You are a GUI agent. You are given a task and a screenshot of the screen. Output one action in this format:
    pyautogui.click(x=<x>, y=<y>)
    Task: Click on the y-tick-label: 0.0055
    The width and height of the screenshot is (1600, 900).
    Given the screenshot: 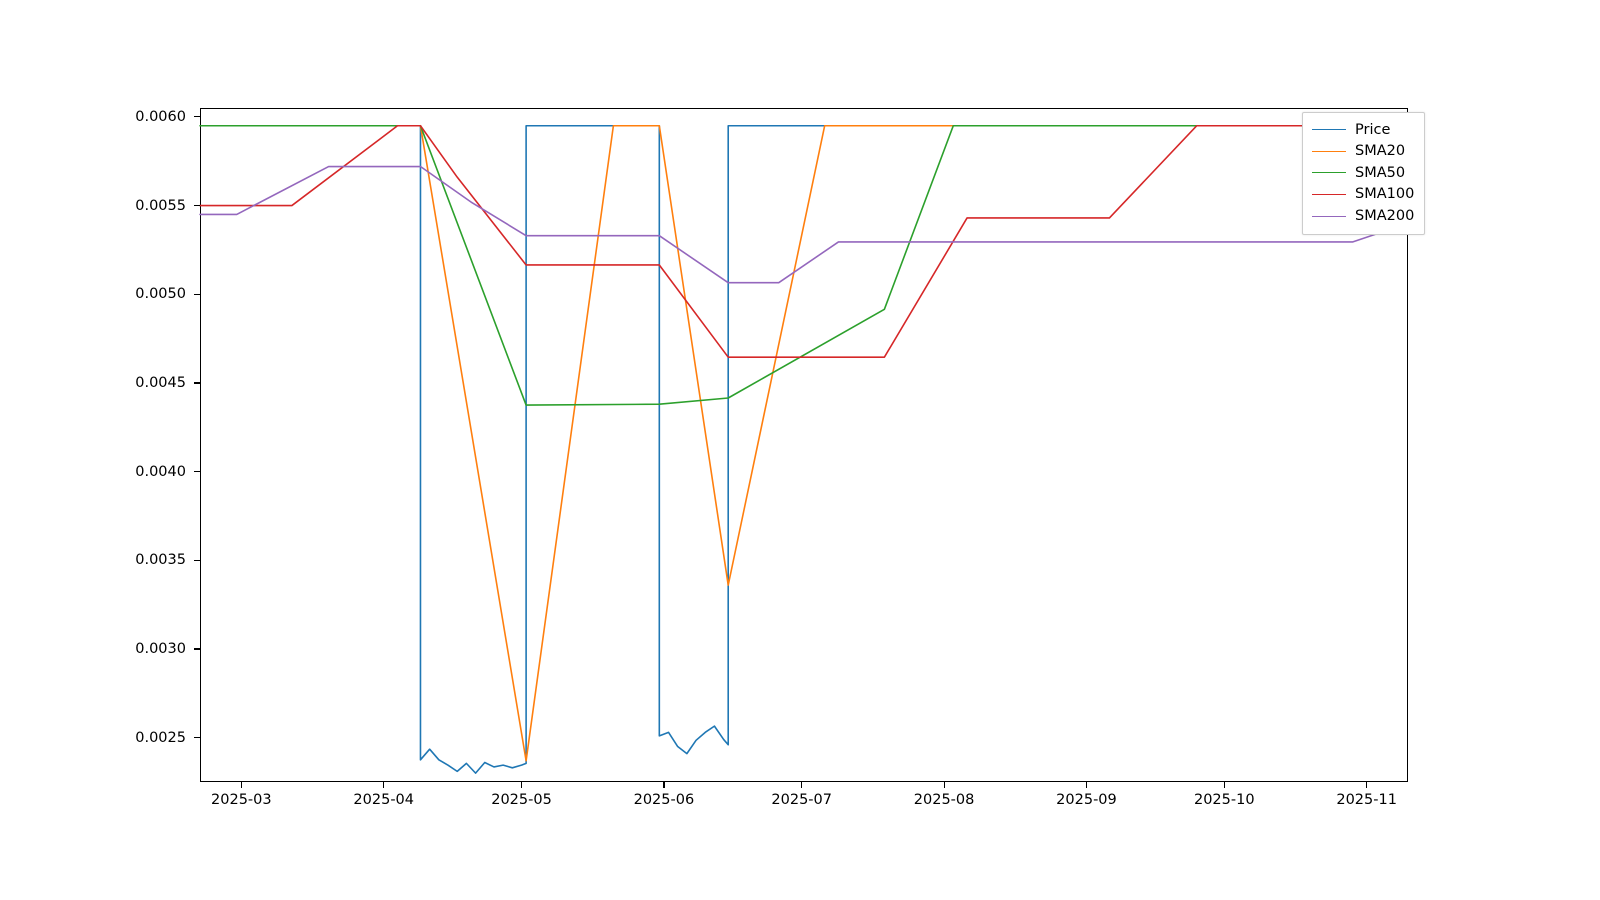 What is the action you would take?
    pyautogui.click(x=160, y=205)
    